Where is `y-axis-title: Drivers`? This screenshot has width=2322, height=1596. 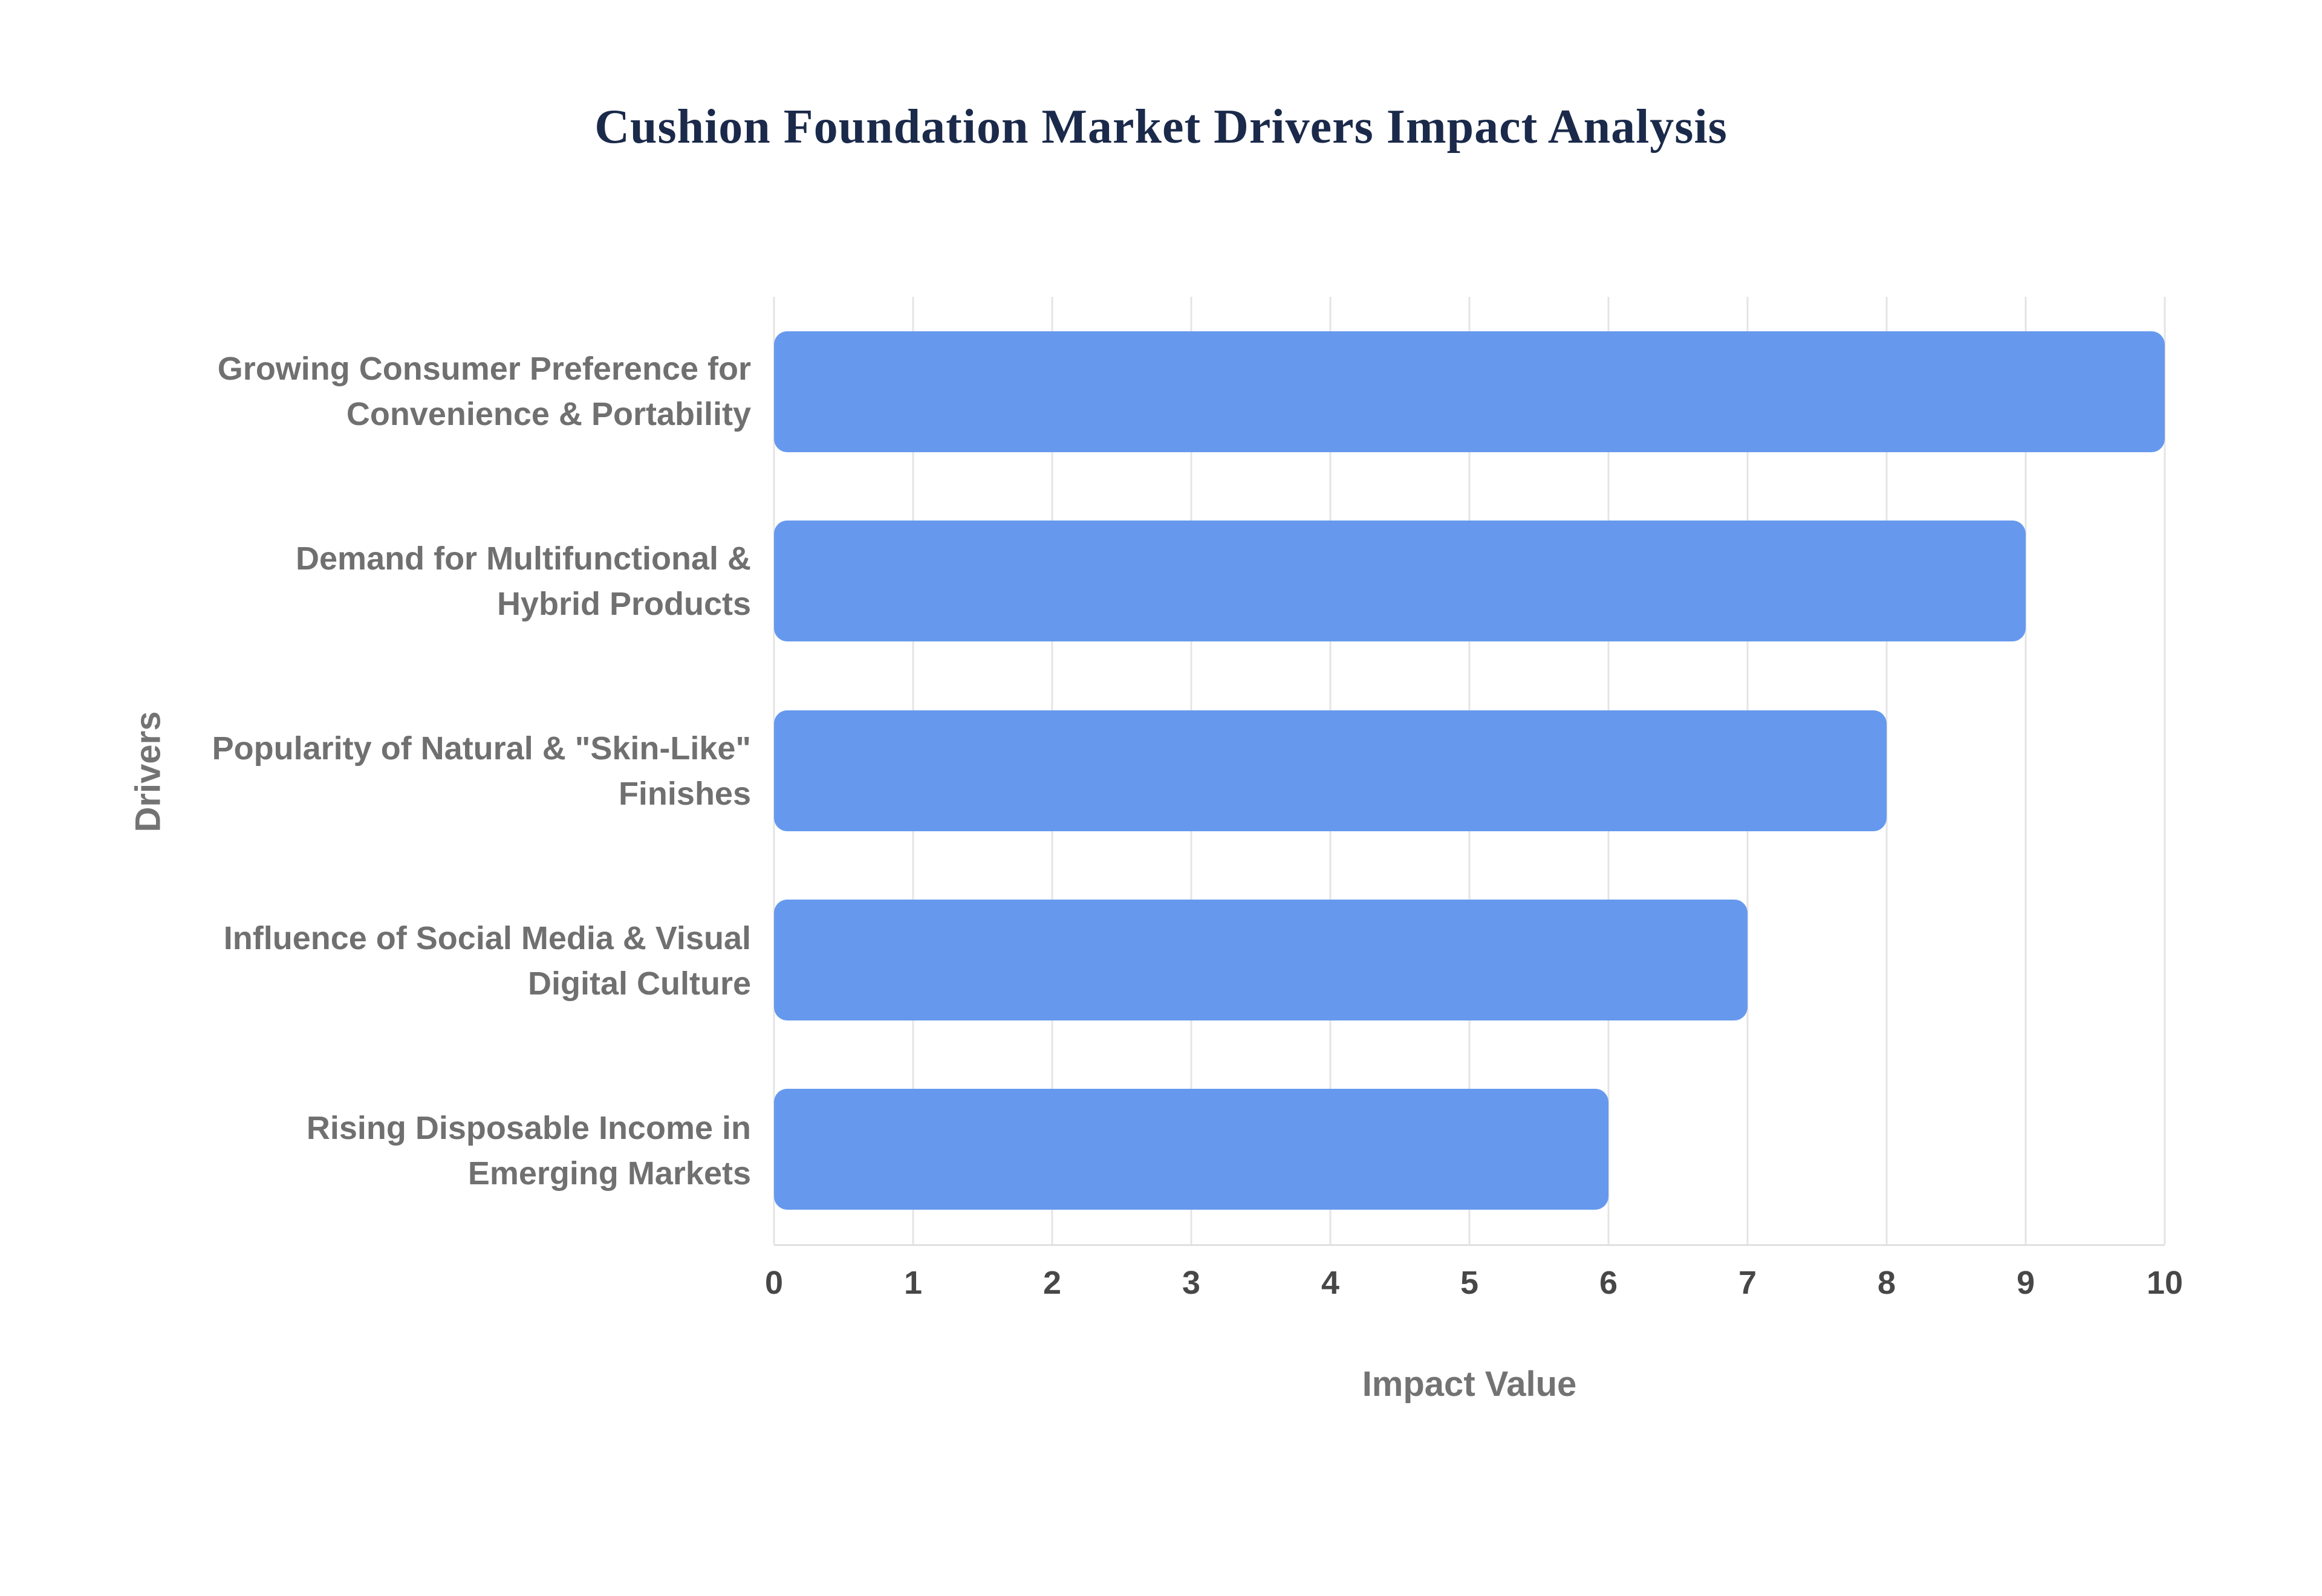
y-axis-title: Drivers is located at coordinates (148, 771).